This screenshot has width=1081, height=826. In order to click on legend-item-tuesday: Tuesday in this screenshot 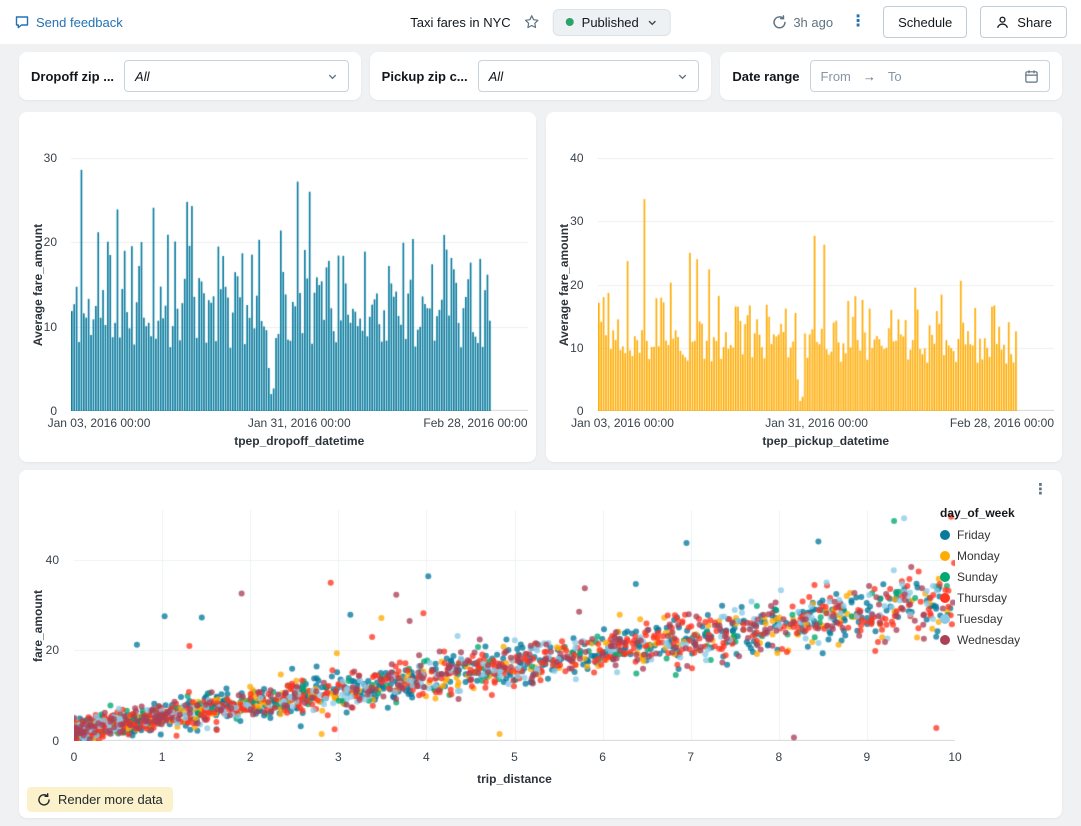, I will do `click(996, 619)`.